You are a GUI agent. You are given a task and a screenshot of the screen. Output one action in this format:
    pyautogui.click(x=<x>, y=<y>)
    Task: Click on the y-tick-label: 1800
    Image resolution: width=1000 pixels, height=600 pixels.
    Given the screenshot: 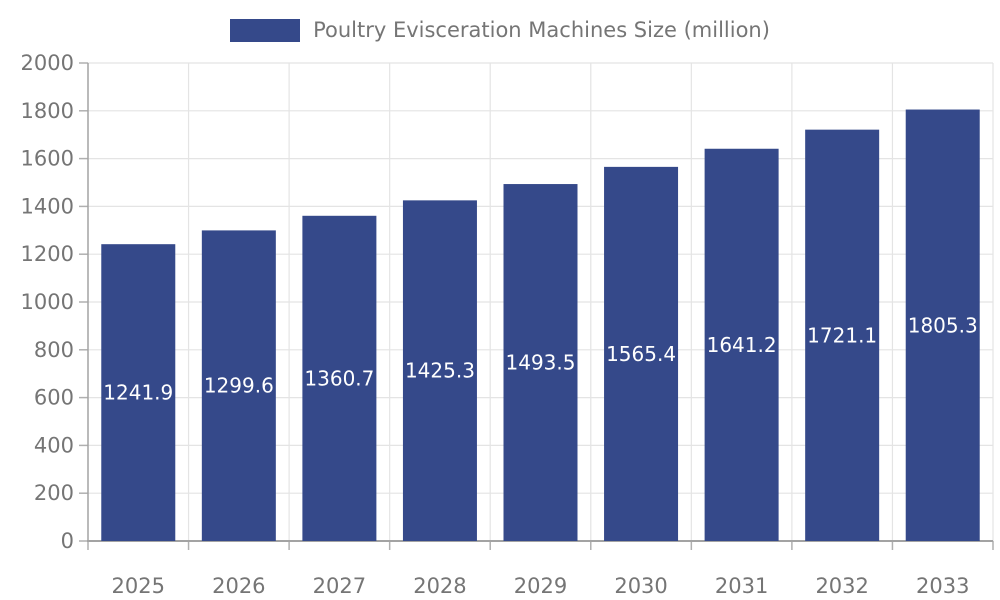 What is the action you would take?
    pyautogui.click(x=47, y=111)
    